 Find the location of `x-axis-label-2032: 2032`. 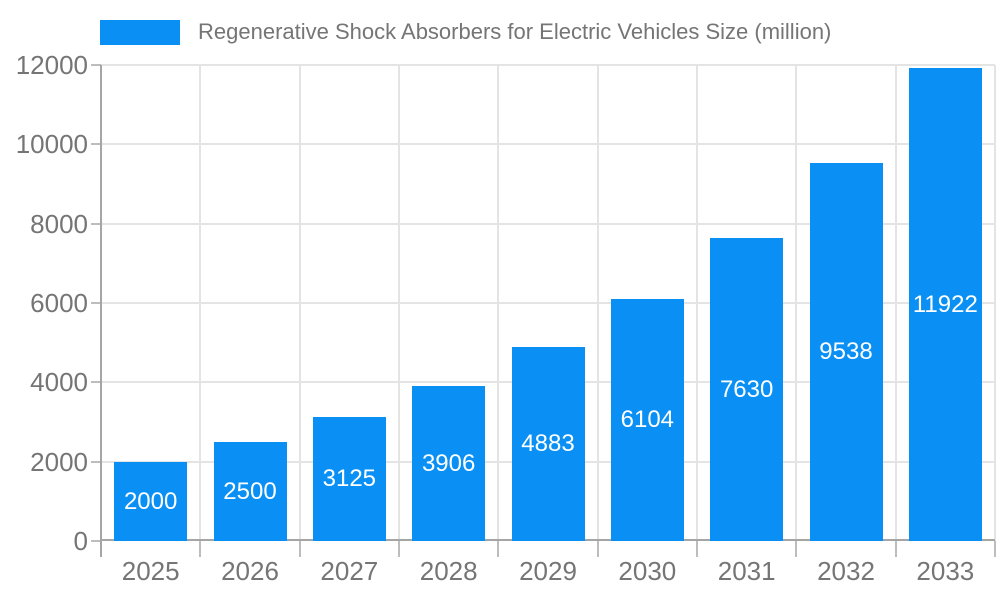

x-axis-label-2032: 2032 is located at coordinates (846, 571).